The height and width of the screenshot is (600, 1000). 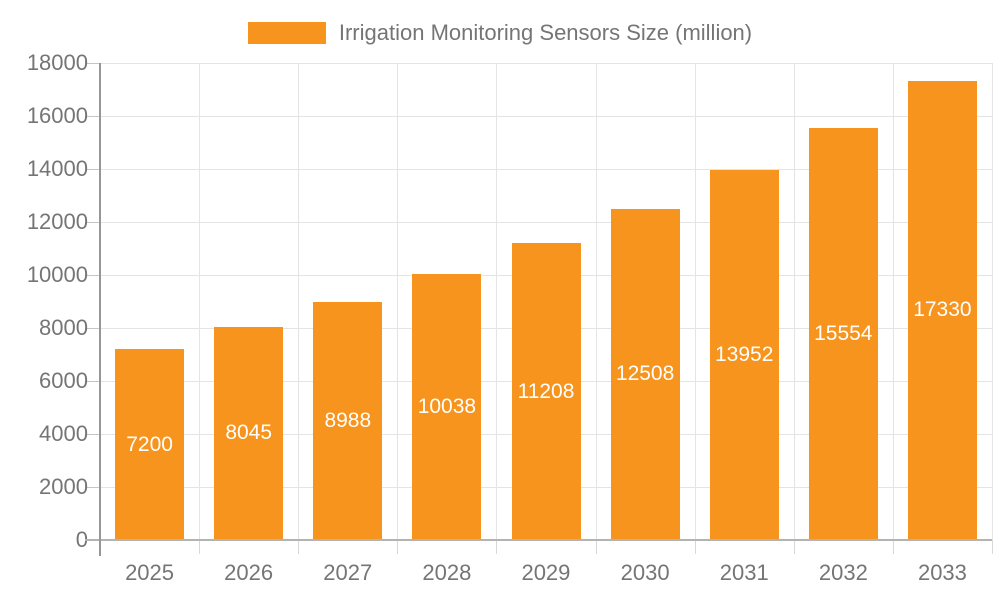 I want to click on y-axis-tick-label: 10000, so click(x=57, y=274).